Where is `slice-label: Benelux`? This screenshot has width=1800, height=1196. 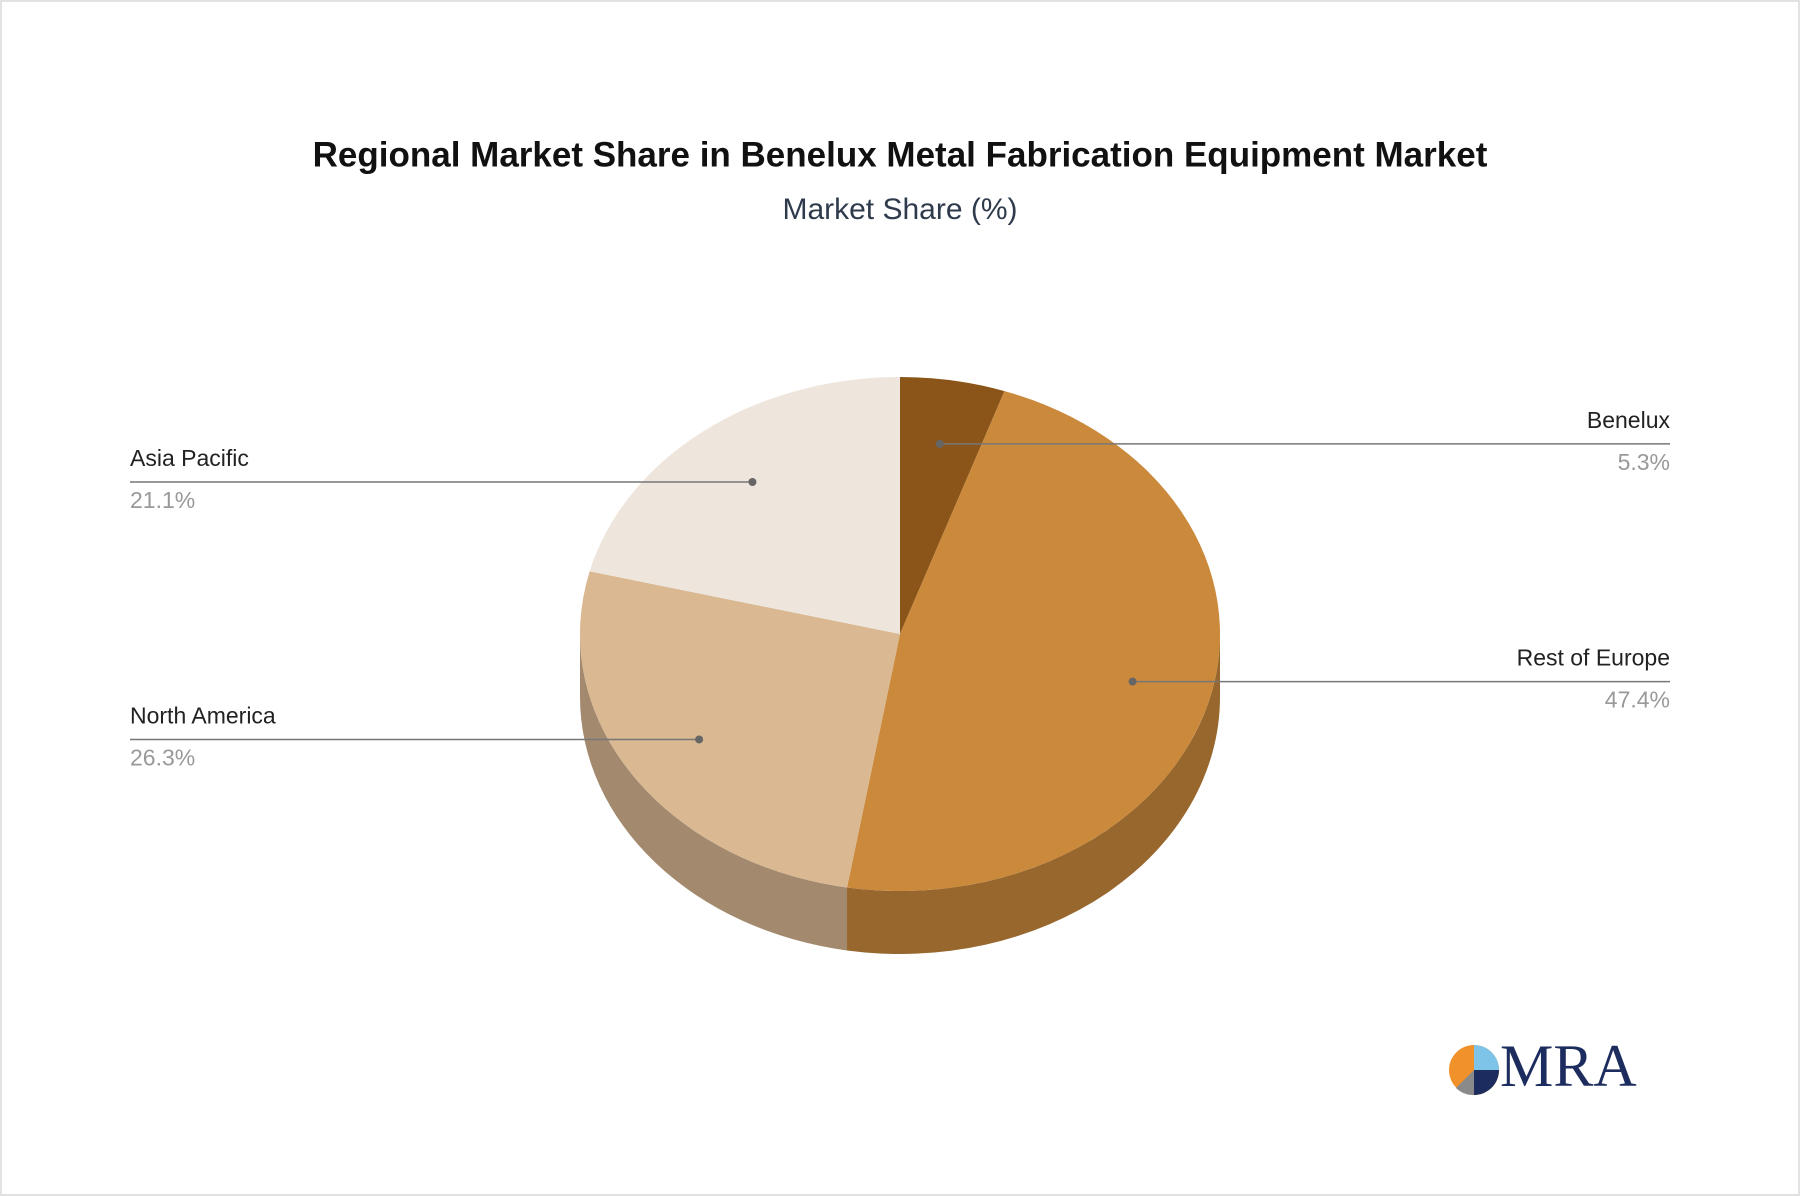 slice-label: Benelux is located at coordinates (1629, 420).